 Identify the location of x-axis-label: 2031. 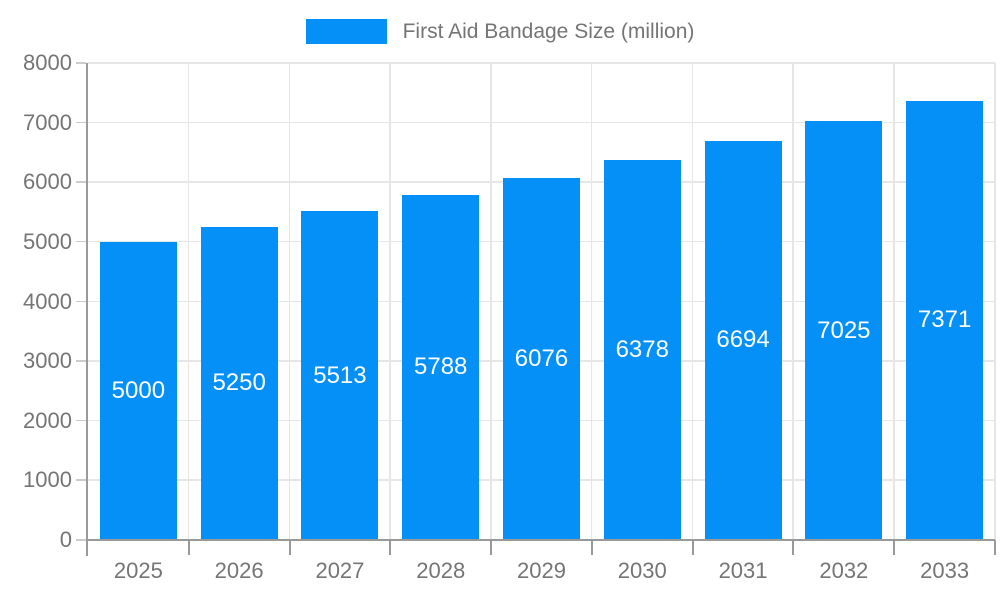
(743, 570).